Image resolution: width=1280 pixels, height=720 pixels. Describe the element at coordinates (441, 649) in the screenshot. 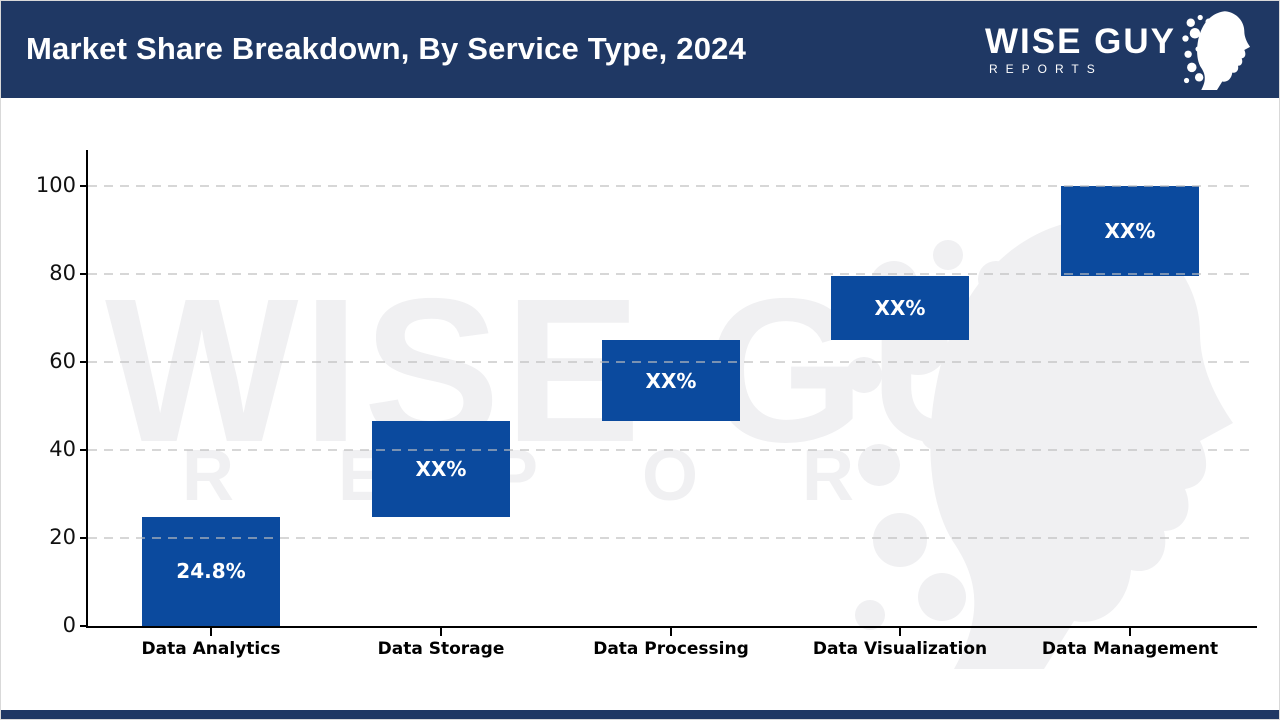

I see `x-category-label: Data Storage` at that location.